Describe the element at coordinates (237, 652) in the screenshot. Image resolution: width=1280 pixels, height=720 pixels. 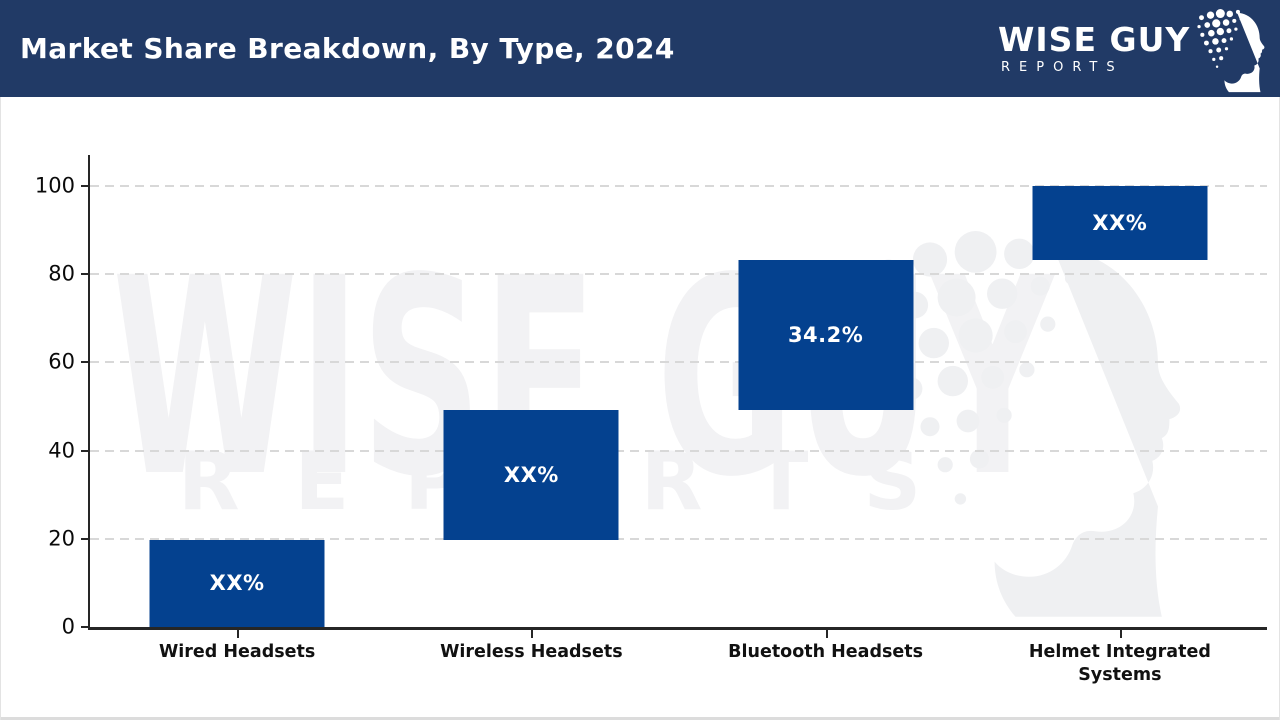
I see `x-axis-label-wired-headsets: Wired Headsets` at that location.